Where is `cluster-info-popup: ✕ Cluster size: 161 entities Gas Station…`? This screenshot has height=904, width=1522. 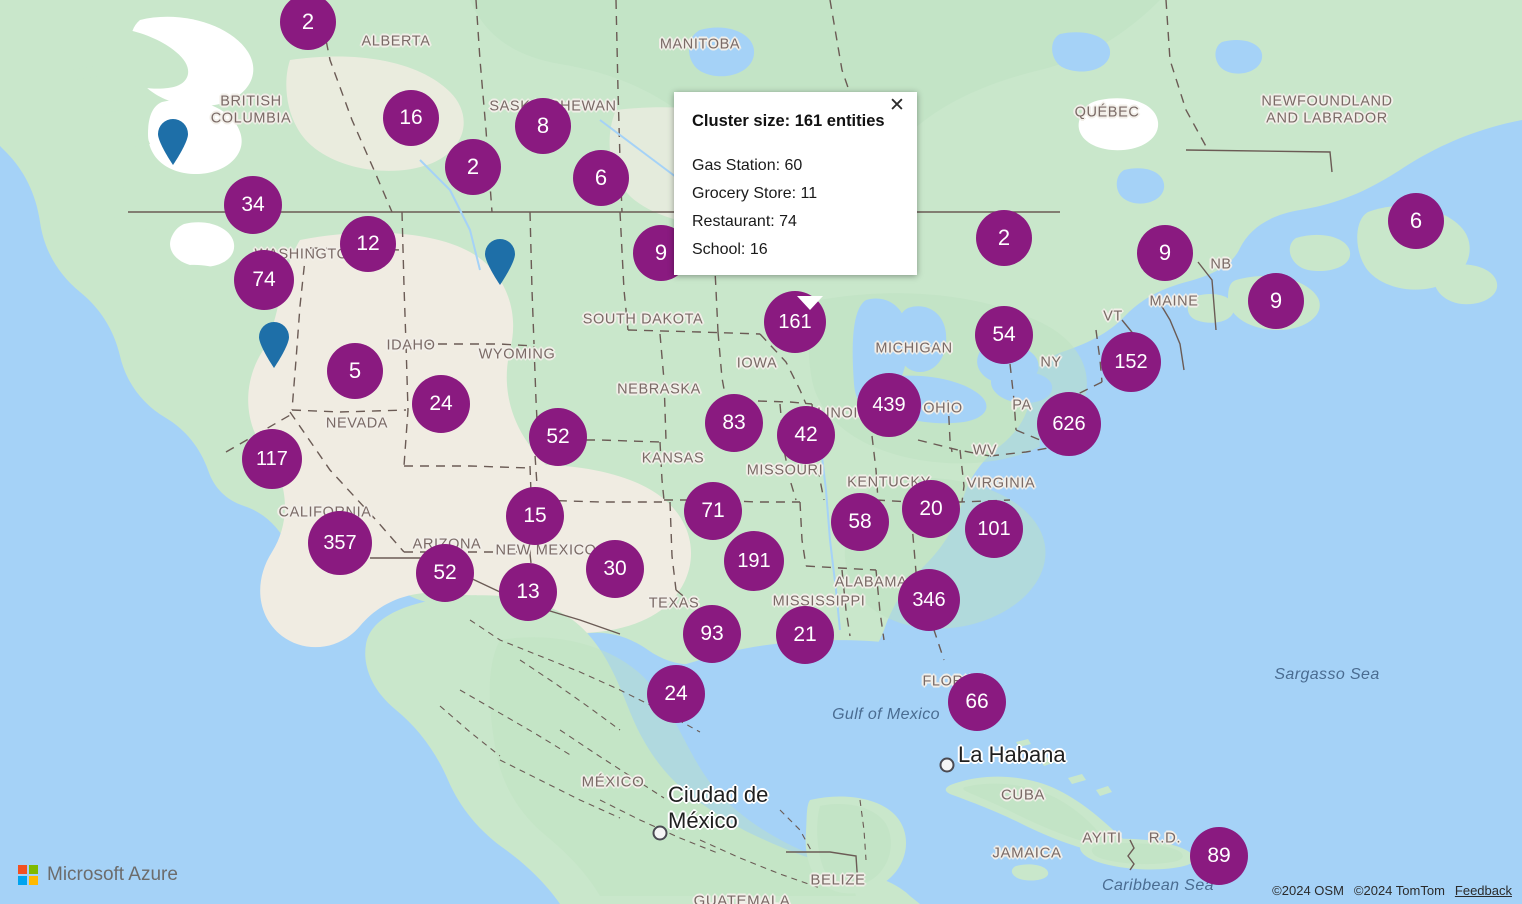
cluster-info-popup: ✕ Cluster size: 161 entities Gas Station… is located at coordinates (795, 183).